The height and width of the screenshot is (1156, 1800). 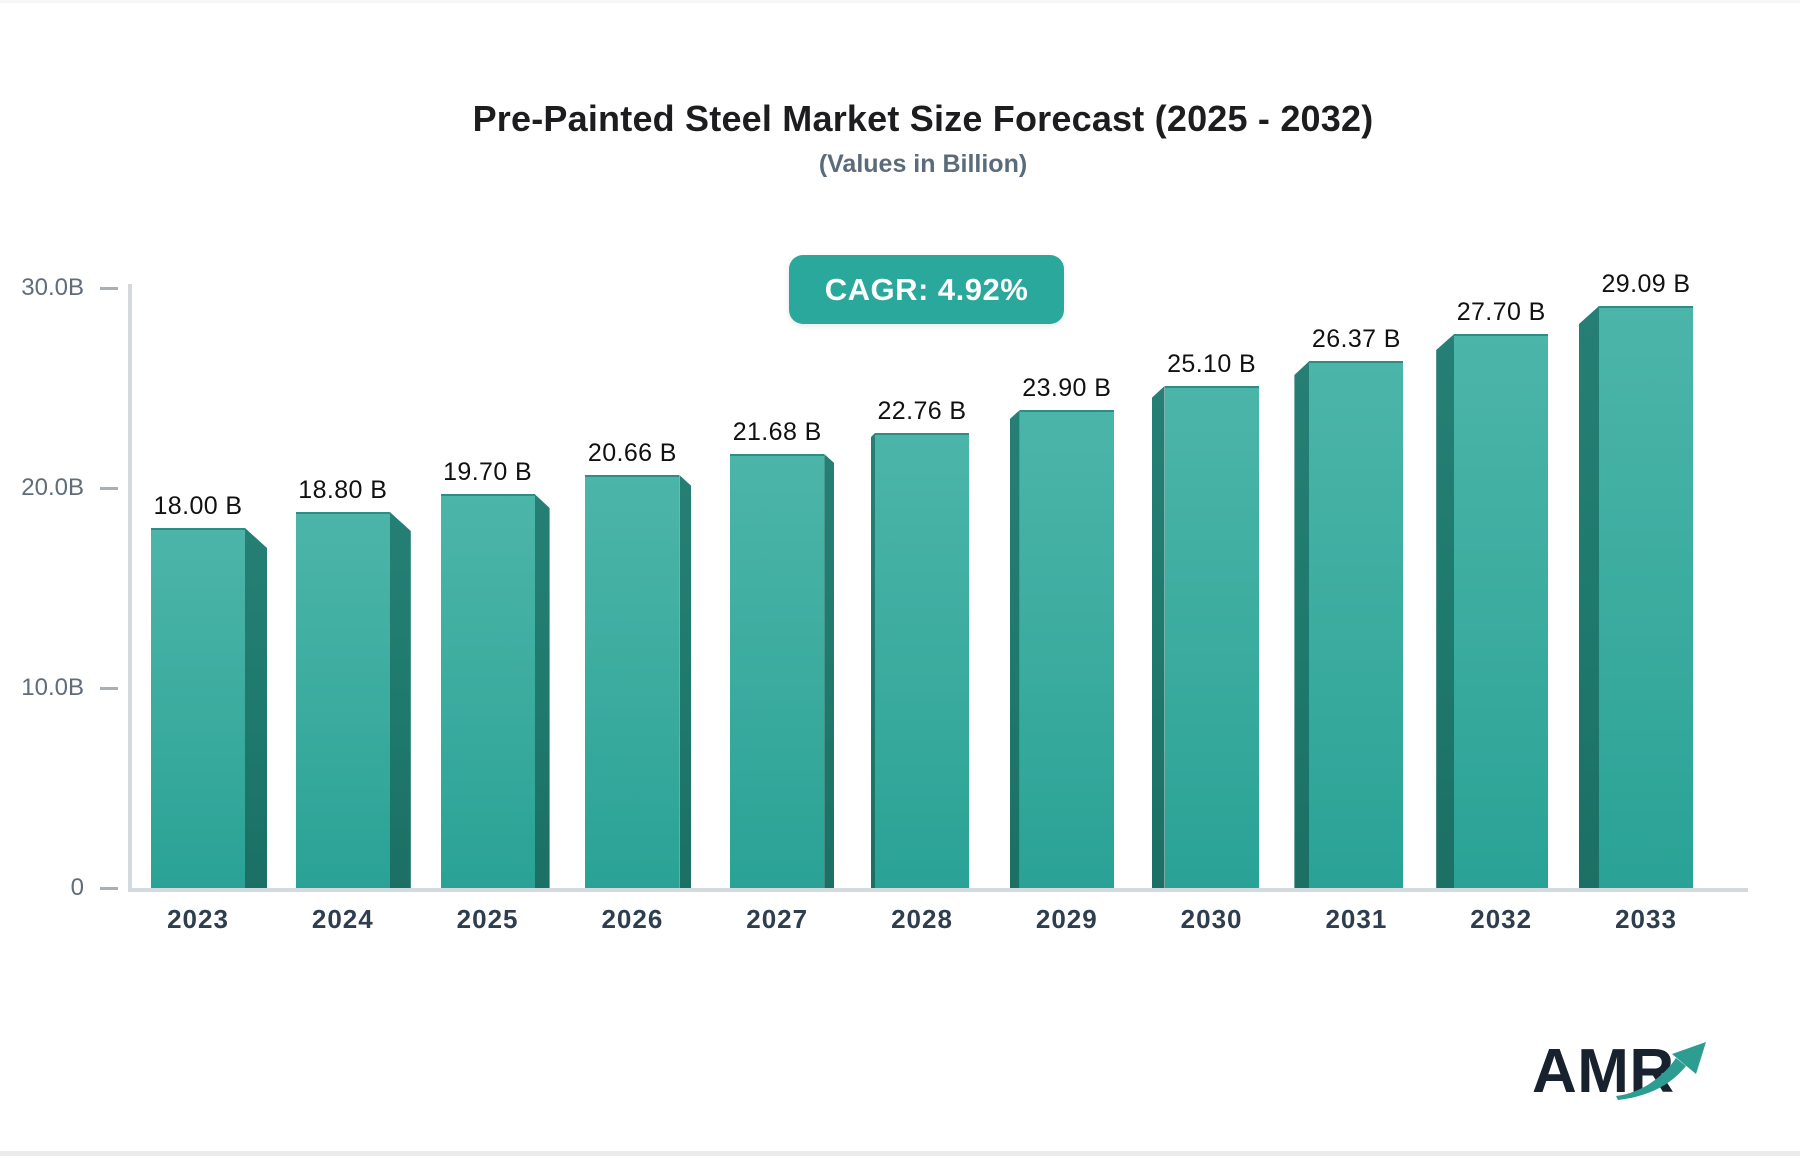 I want to click on y-axis-label-10.0B: 10.0B, so click(x=52, y=687).